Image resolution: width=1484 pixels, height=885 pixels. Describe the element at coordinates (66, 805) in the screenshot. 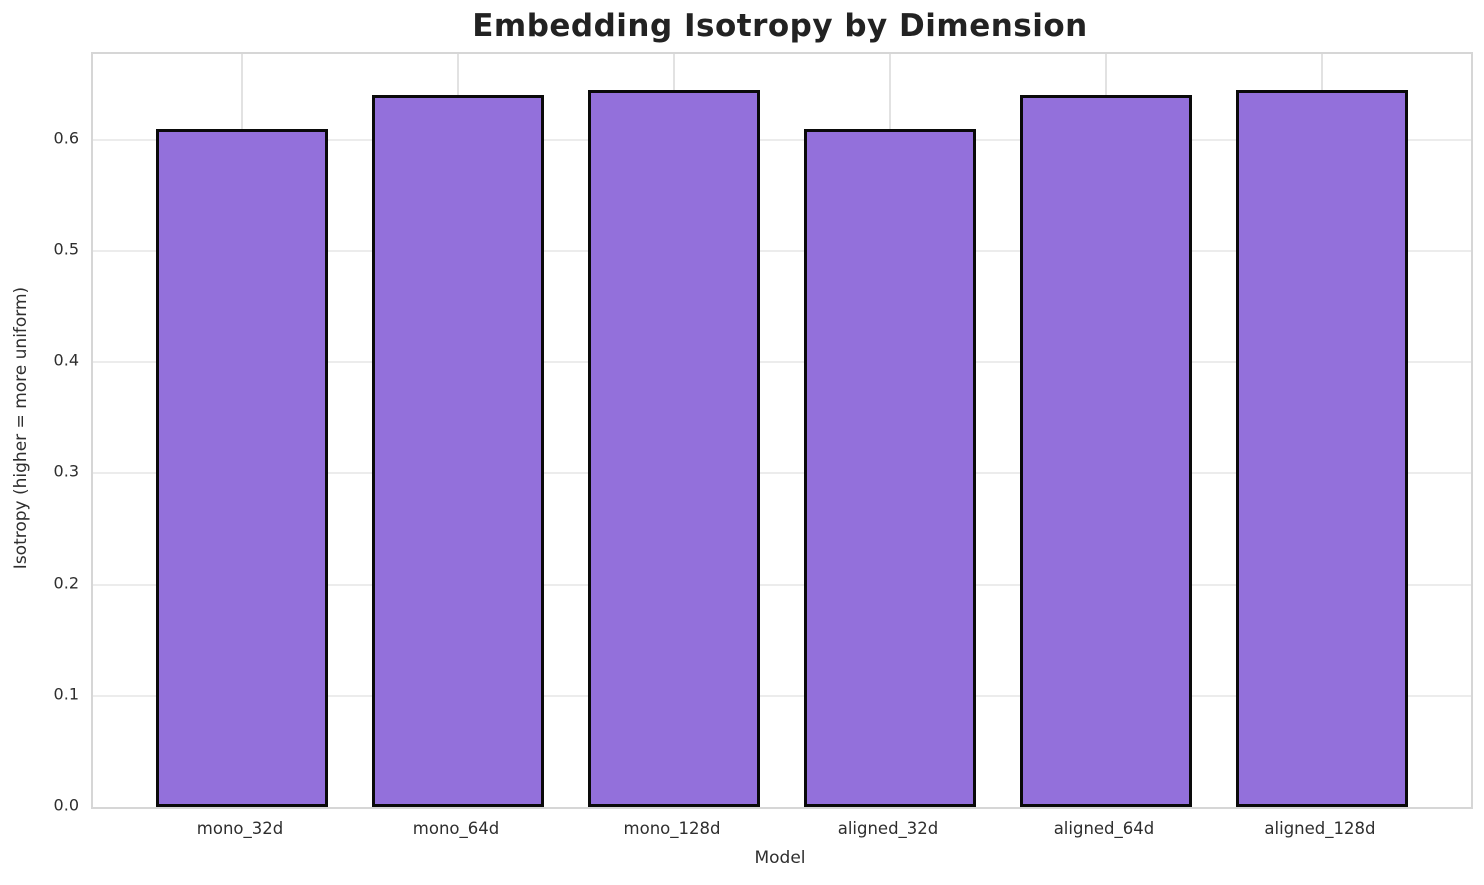

I see `y-tick-label: 0.0` at that location.